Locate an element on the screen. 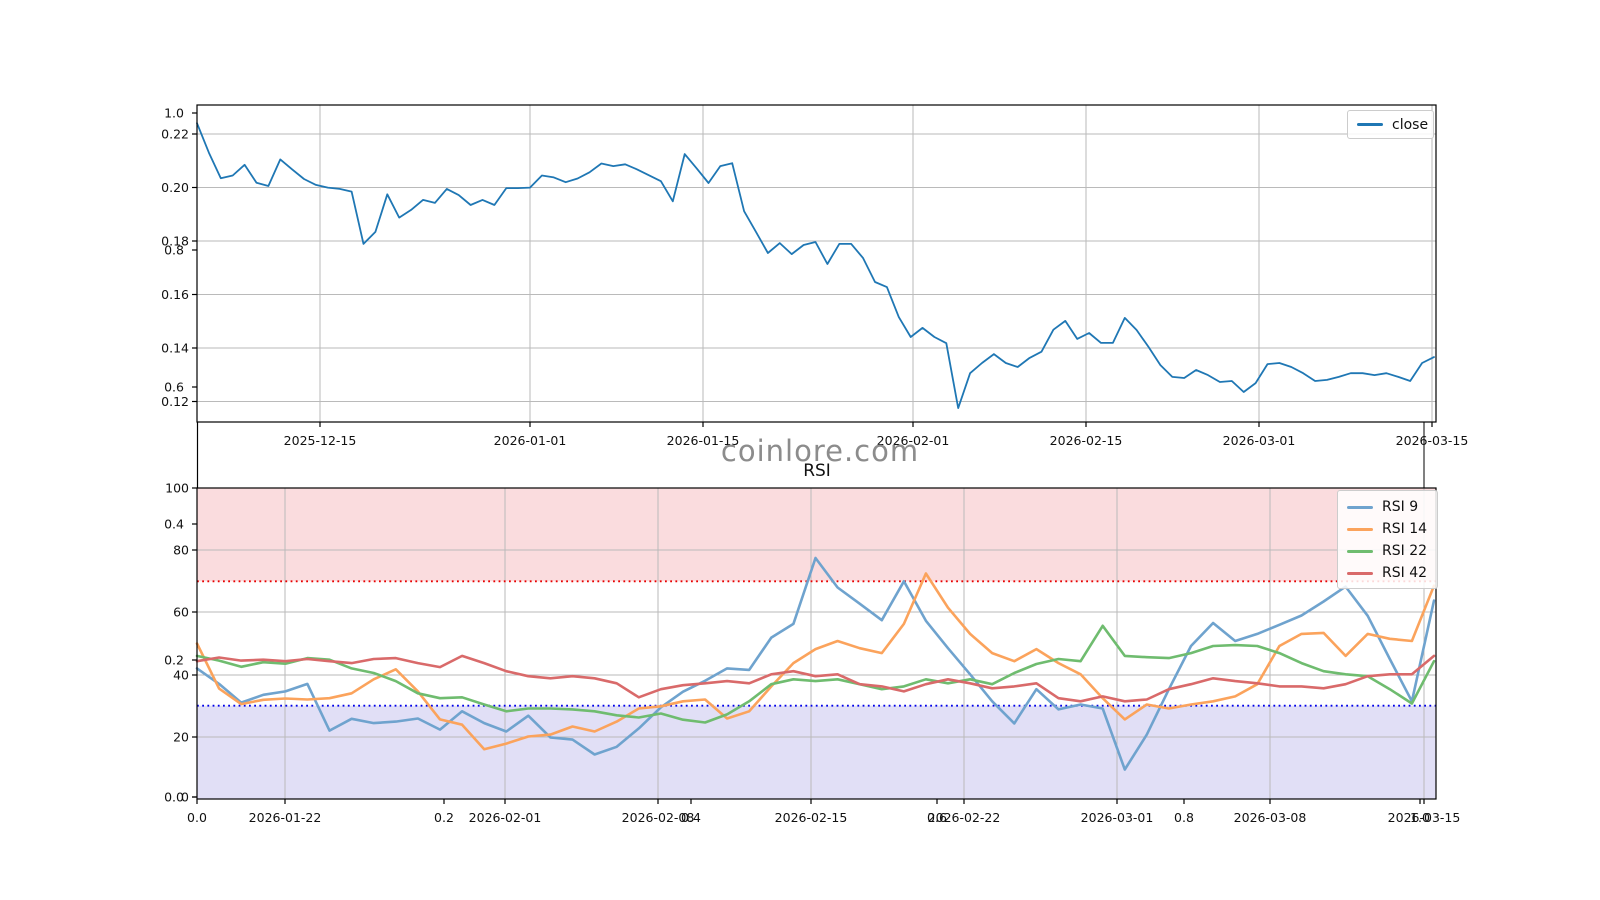  price-y-tick-label: 0.20 is located at coordinates (175, 187).